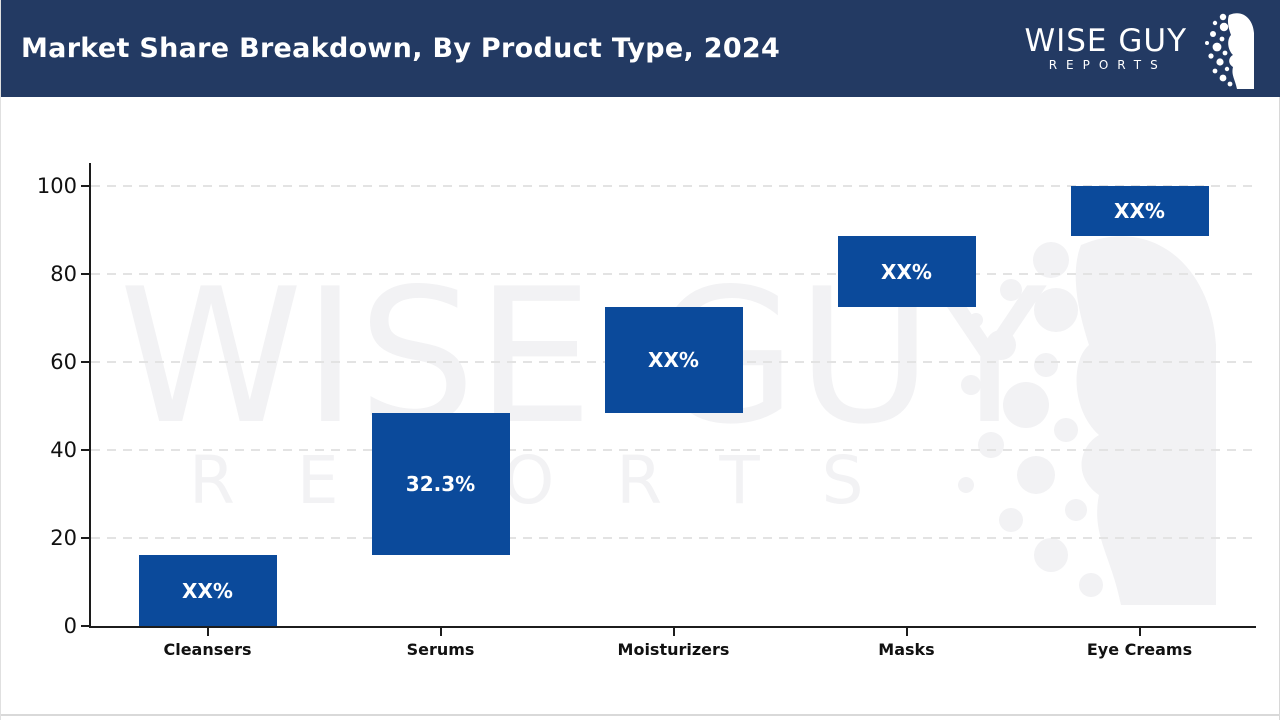 This screenshot has width=1280, height=720. What do you see at coordinates (70, 626) in the screenshot?
I see `y-tick-label: 0` at bounding box center [70, 626].